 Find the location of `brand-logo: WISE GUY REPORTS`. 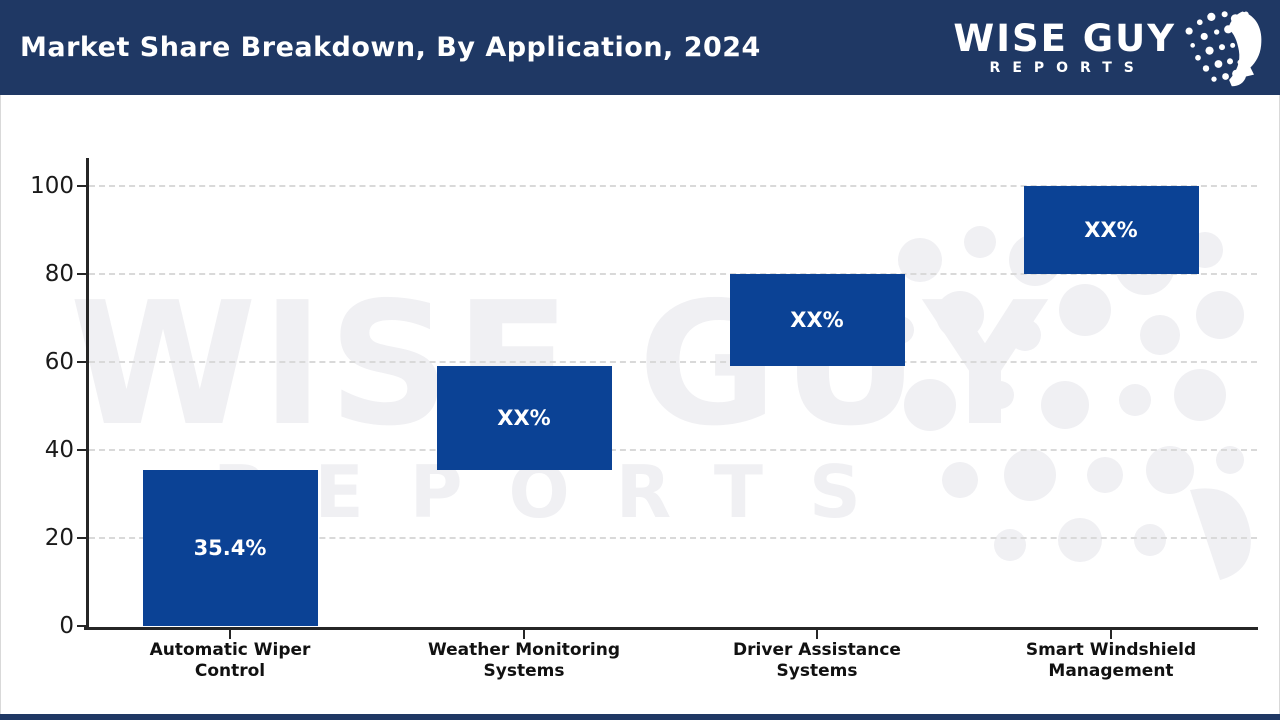

brand-logo: WISE GUY REPORTS is located at coordinates (1108, 48).